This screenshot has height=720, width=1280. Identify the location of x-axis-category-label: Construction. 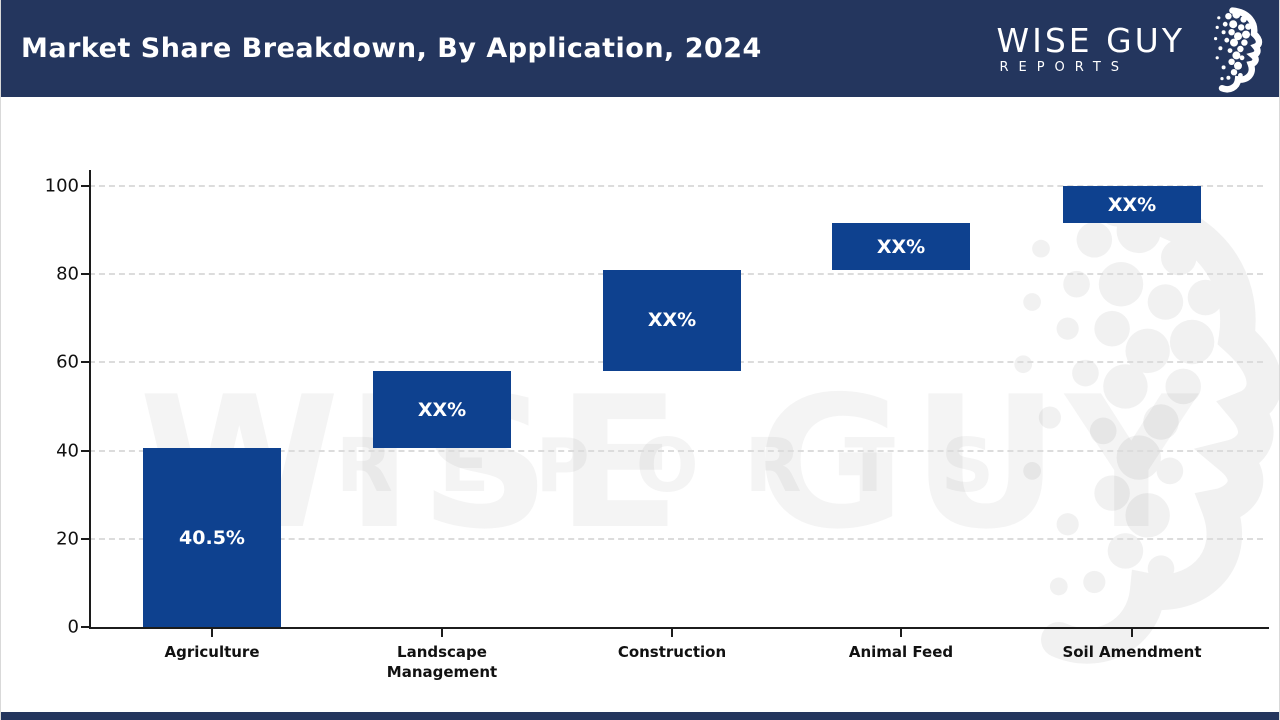
(672, 652).